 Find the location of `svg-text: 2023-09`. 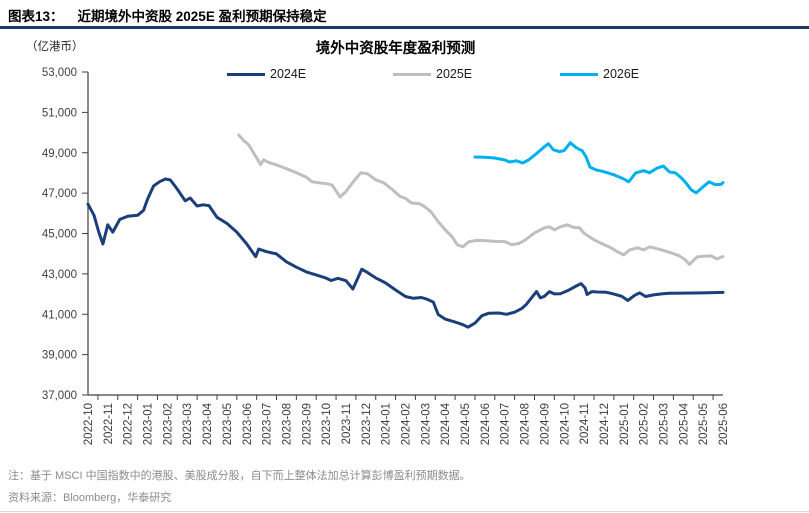

svg-text: 2023-09 is located at coordinates (307, 424).